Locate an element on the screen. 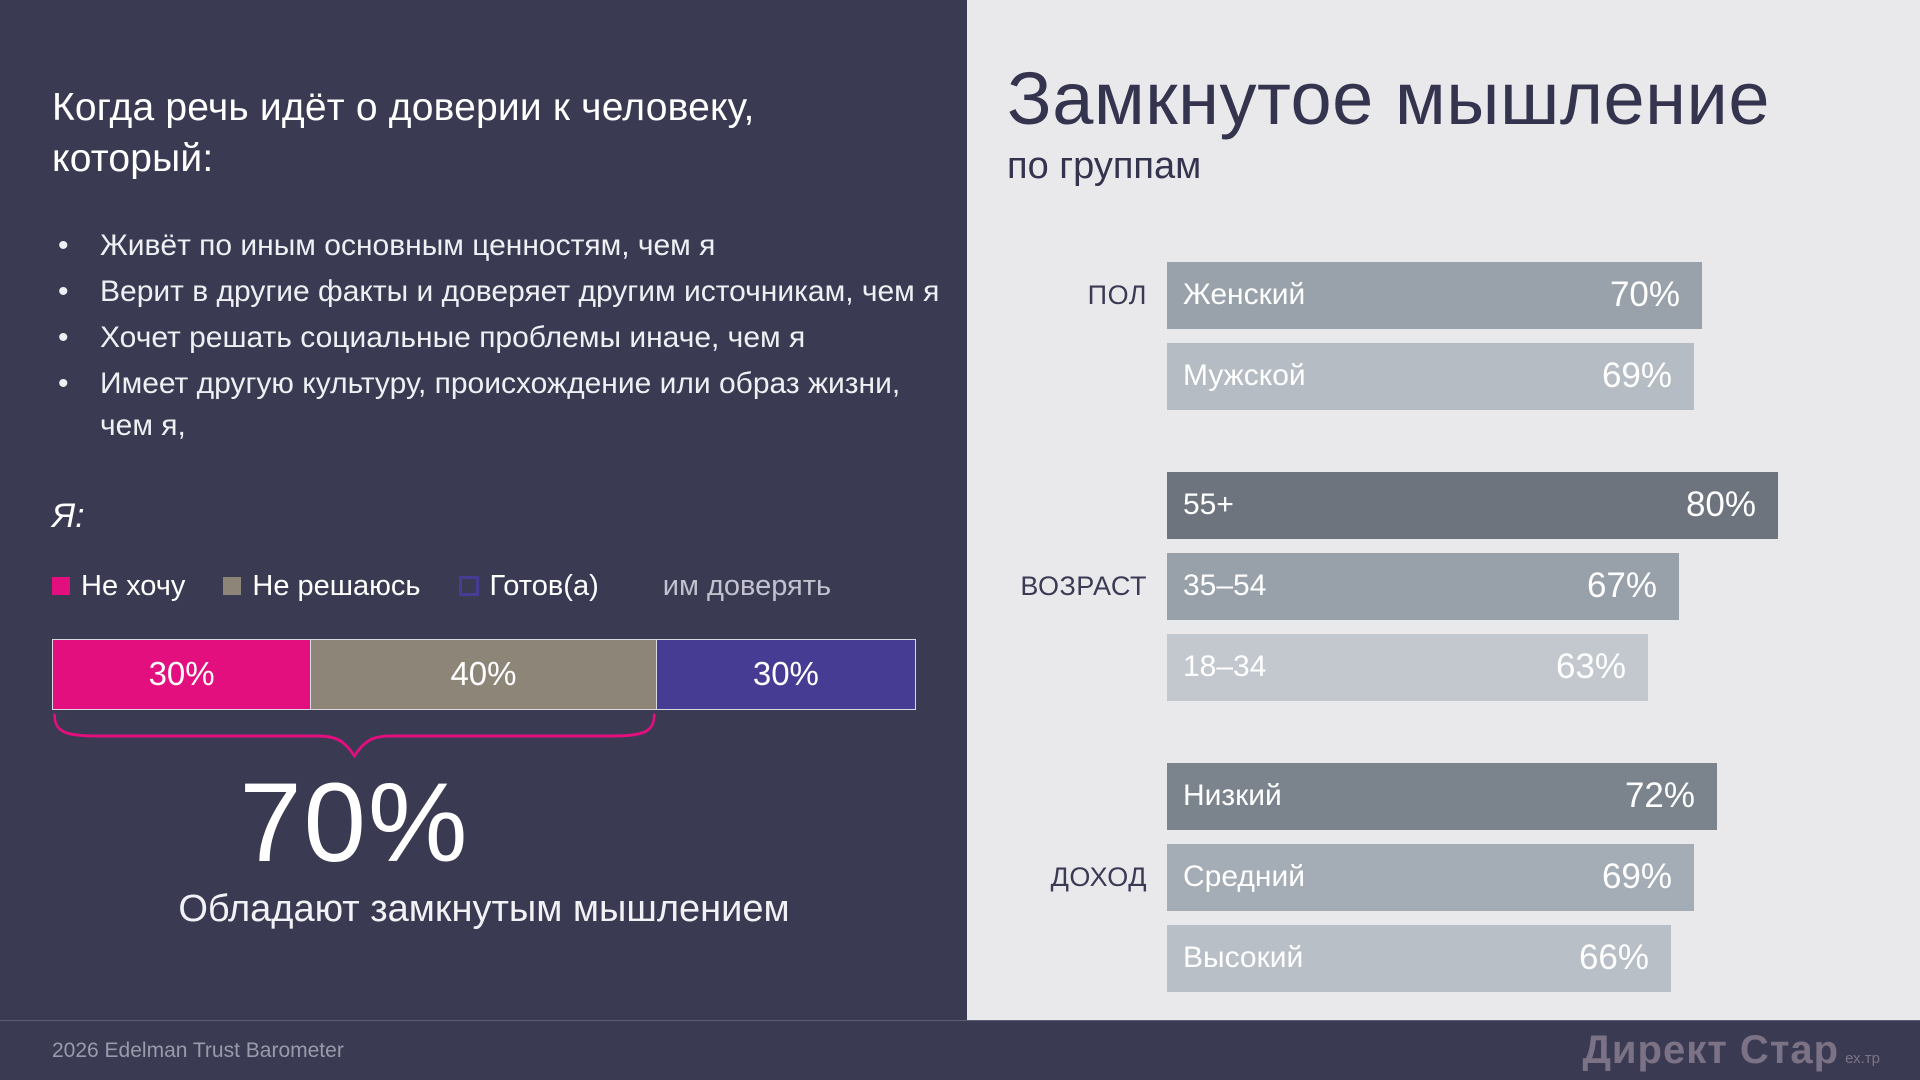 The image size is (1920, 1080). chart-group-age: ВОЗРАСТ 55+ 80% 35–54 67% 18–34 63% is located at coordinates (1463, 586).